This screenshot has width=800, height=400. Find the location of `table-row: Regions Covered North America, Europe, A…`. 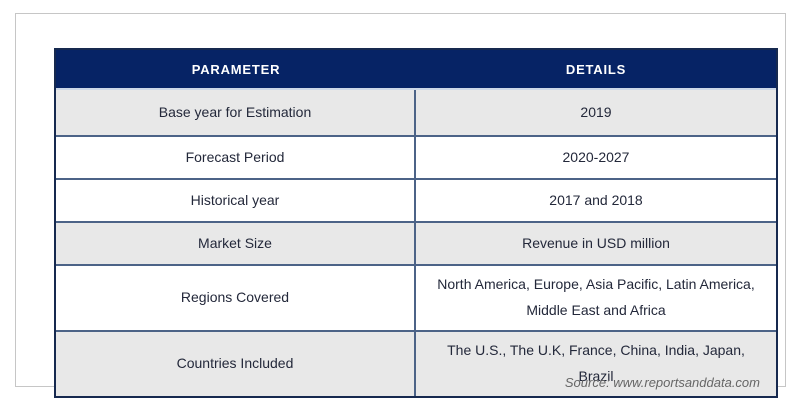

table-row: Regions Covered North America, Europe, A… is located at coordinates (416, 297).